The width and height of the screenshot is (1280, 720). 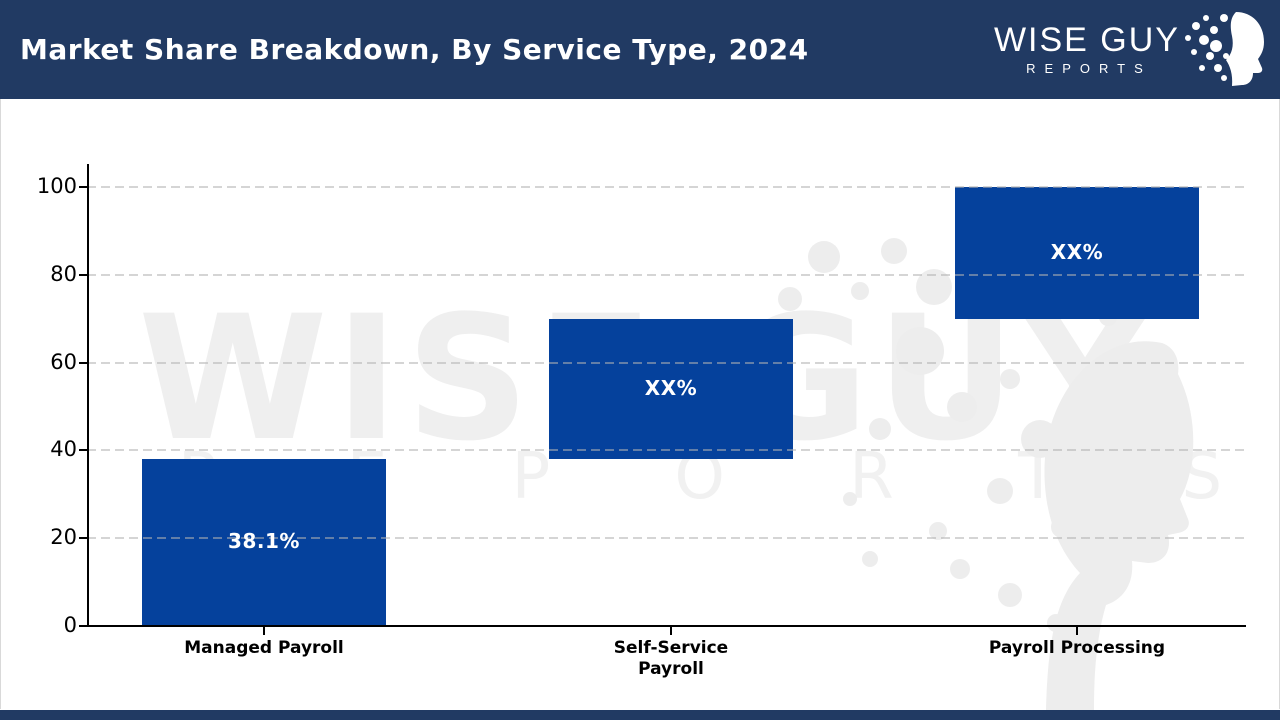 I want to click on brand-logo: WISE GUY REPORTS, so click(x=1137, y=50).